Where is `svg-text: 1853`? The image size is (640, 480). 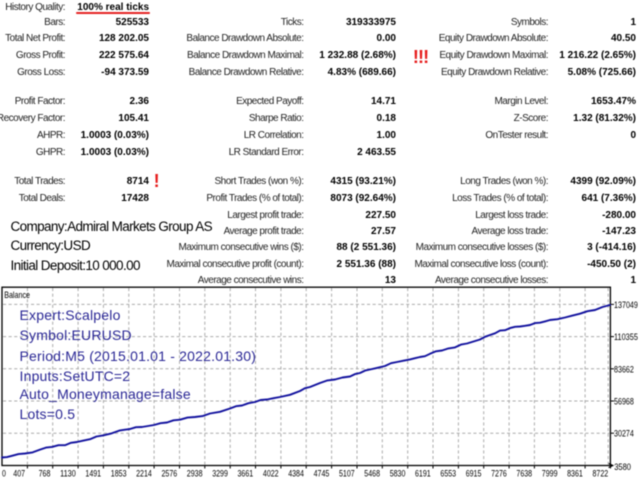 svg-text: 1853 is located at coordinates (119, 474).